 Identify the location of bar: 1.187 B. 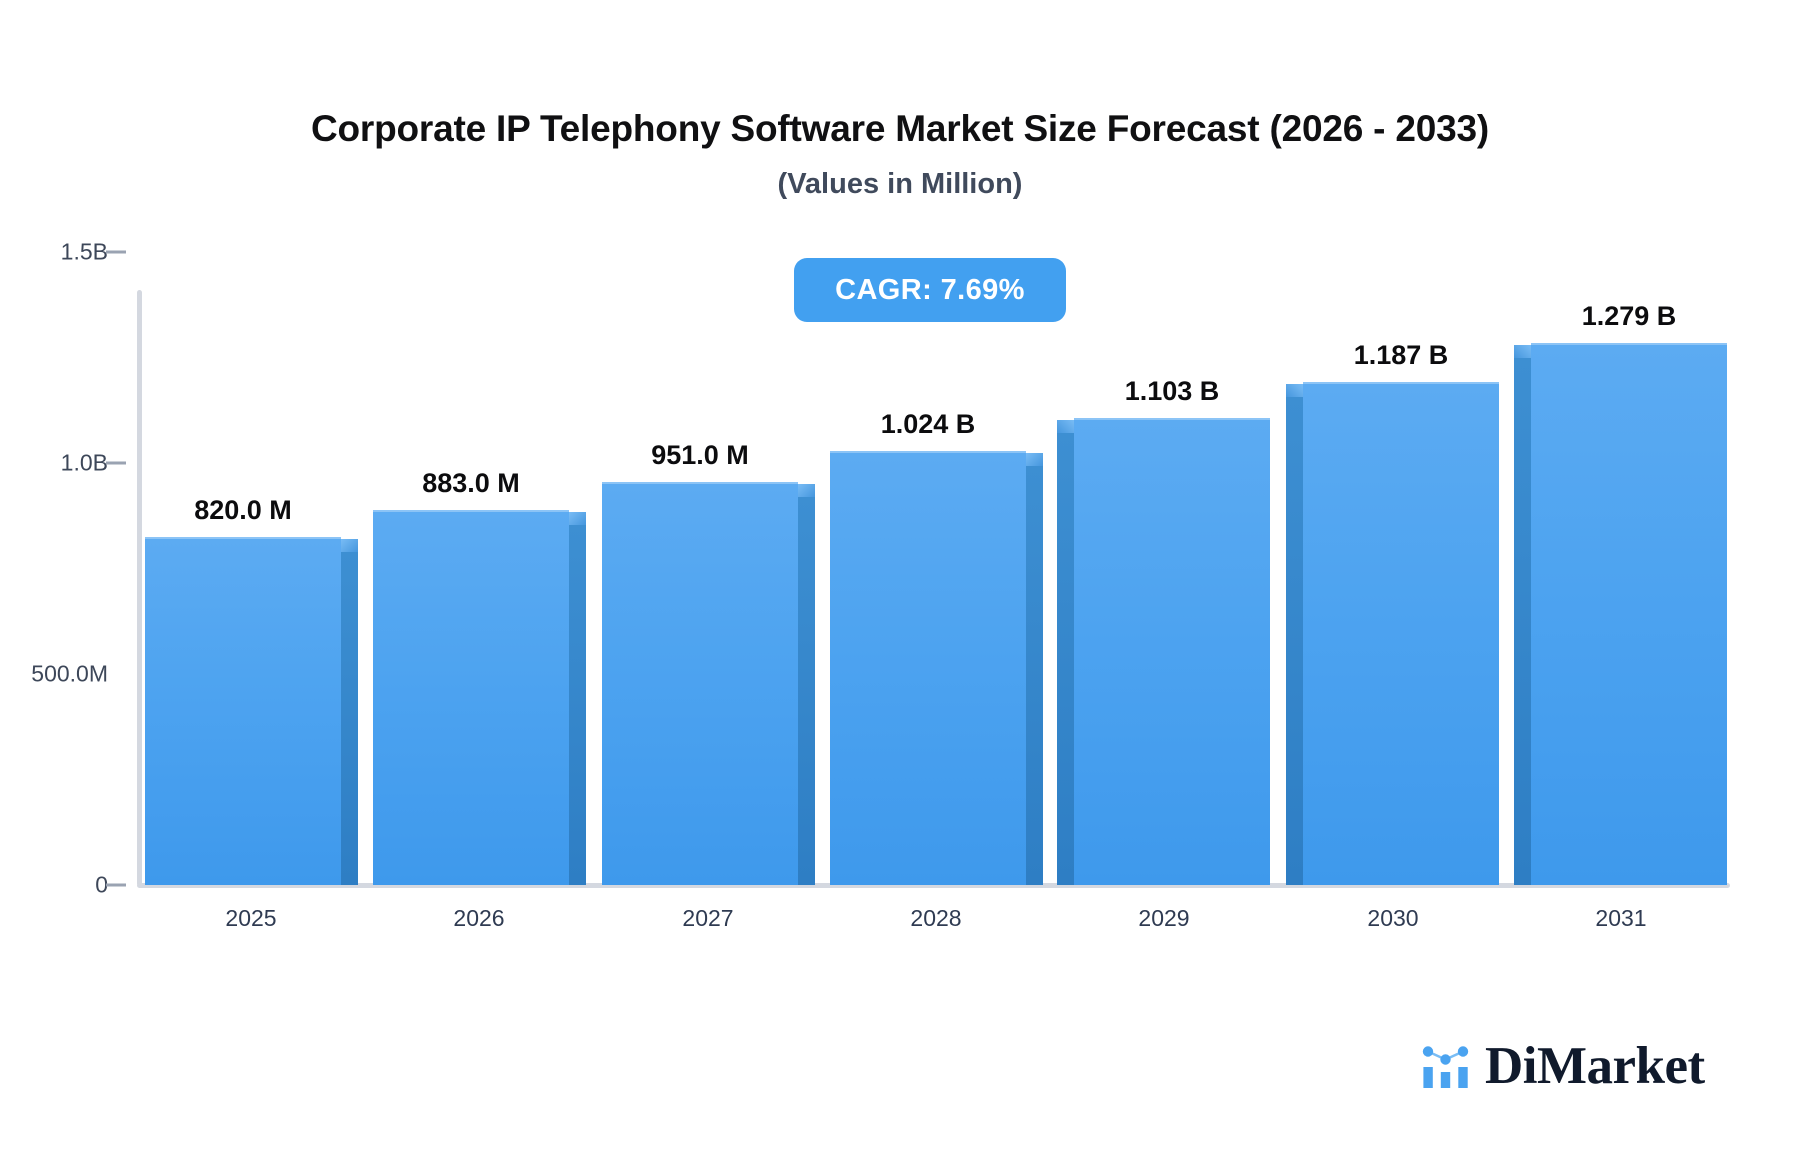
(1392, 612).